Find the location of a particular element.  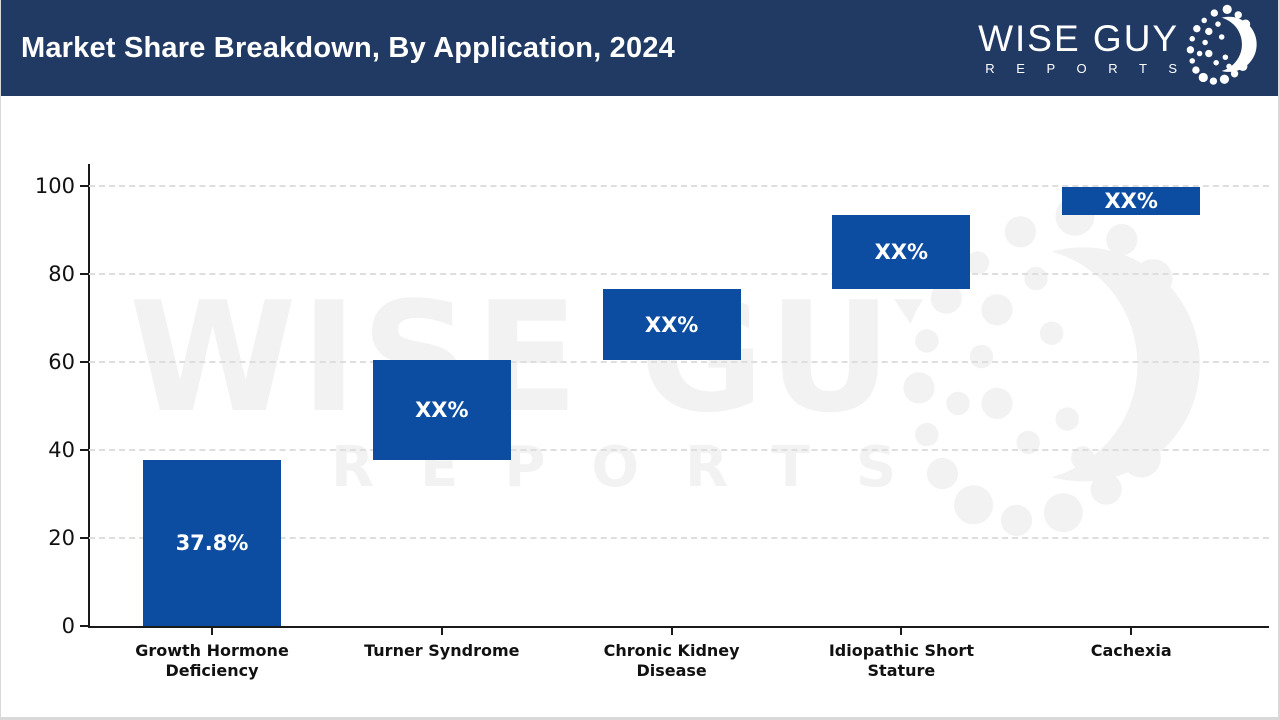

y-tick-label: 20 is located at coordinates (61, 537).